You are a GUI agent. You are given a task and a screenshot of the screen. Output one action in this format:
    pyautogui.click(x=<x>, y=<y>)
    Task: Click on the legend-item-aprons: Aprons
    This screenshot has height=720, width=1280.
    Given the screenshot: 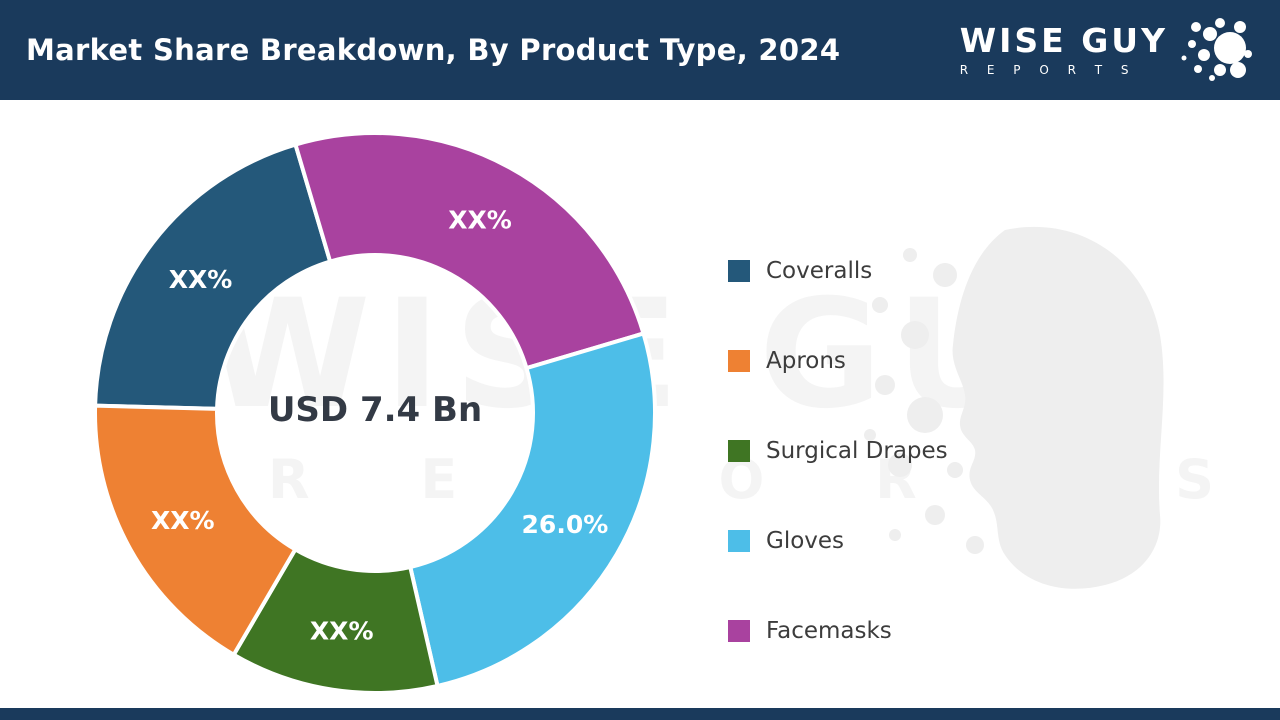 What is the action you would take?
    pyautogui.click(x=838, y=361)
    